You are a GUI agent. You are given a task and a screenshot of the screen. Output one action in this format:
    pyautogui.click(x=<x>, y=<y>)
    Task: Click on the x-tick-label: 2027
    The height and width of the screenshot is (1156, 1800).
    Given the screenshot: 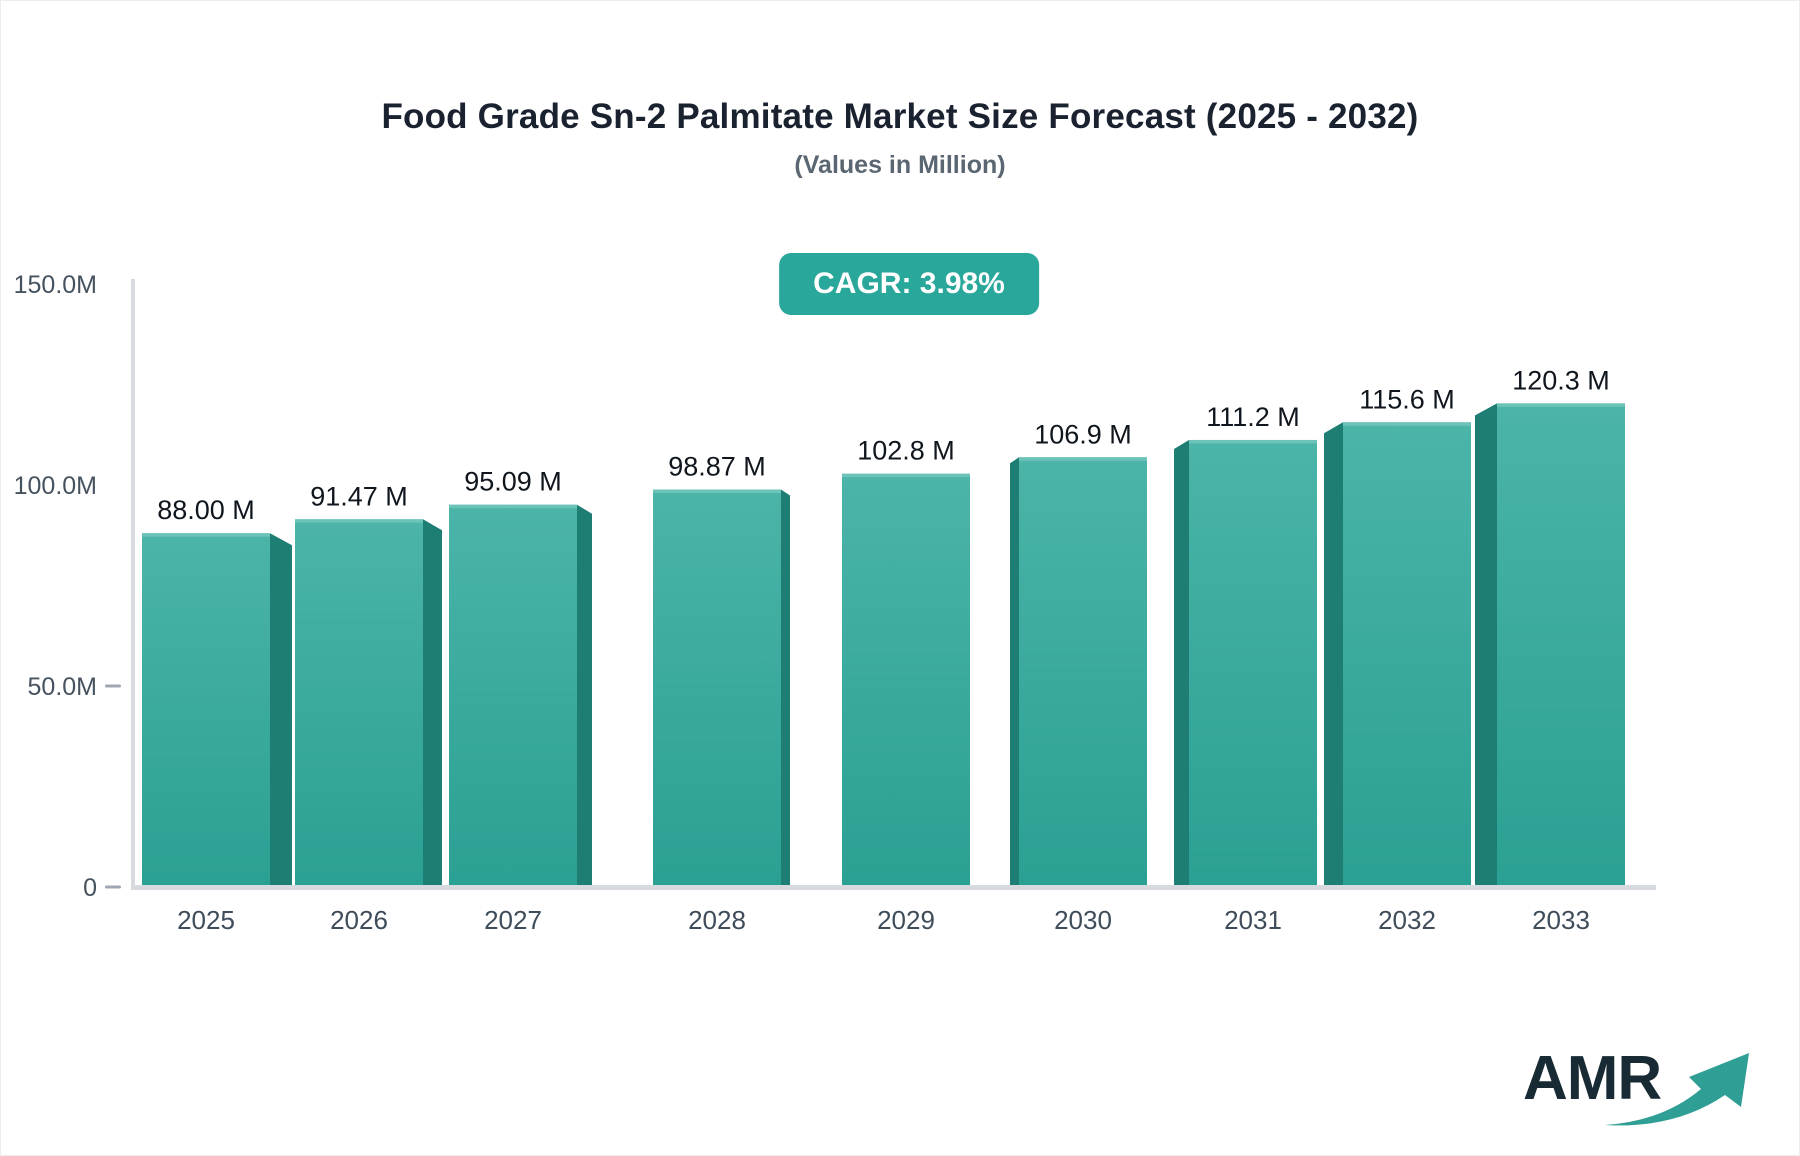 What is the action you would take?
    pyautogui.click(x=513, y=920)
    